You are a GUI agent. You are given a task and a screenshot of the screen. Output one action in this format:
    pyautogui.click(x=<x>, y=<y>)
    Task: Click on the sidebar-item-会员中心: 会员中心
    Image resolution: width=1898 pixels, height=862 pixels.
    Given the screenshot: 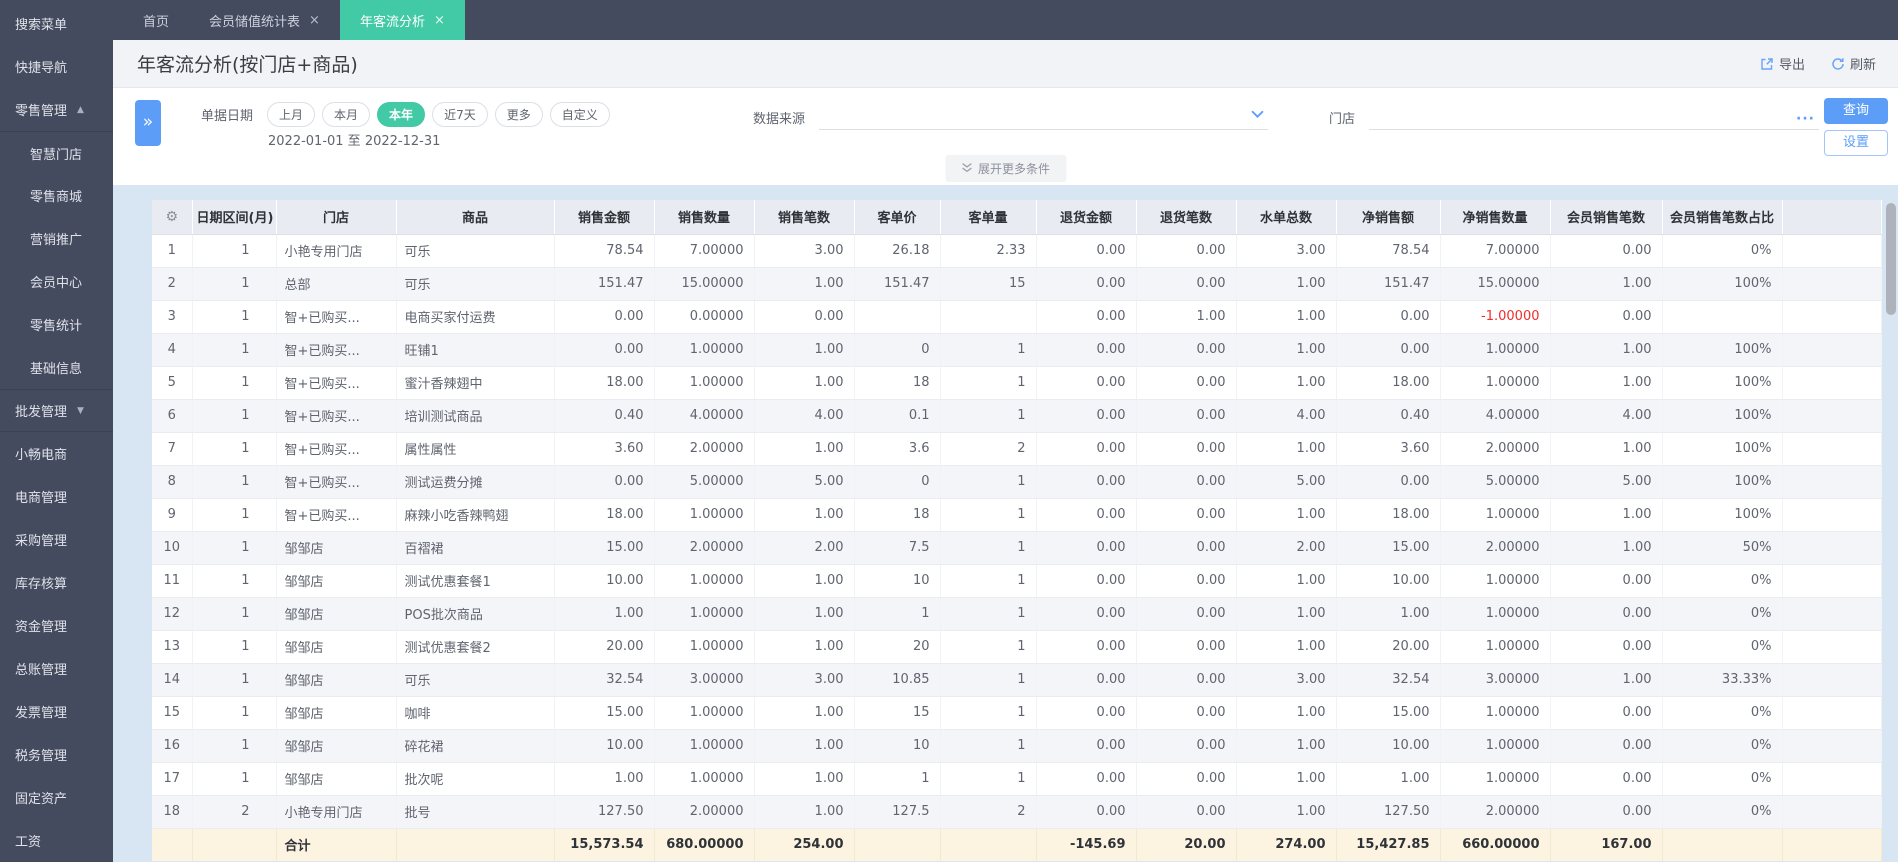 What is the action you would take?
    pyautogui.click(x=56, y=281)
    